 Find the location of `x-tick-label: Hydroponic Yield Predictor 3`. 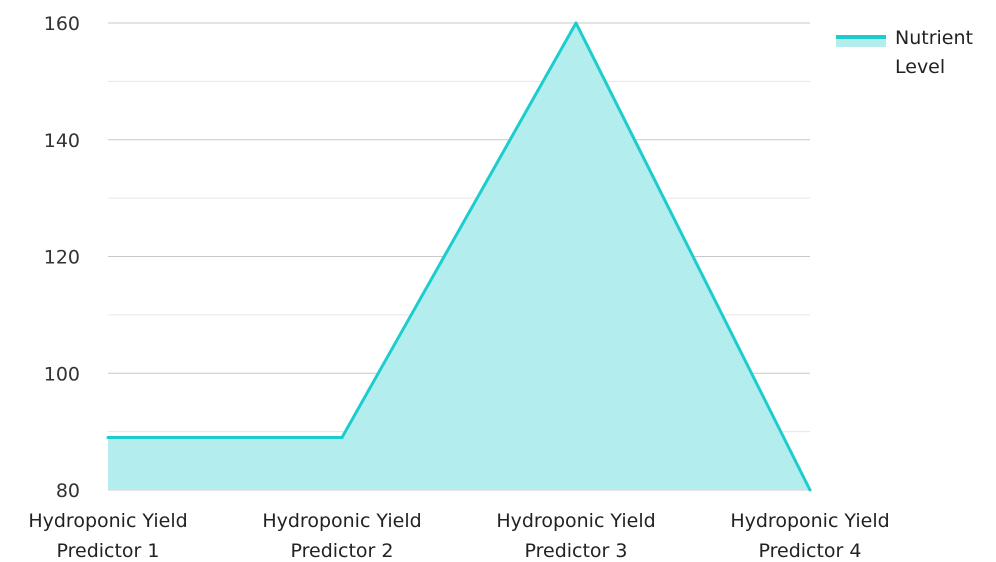

x-tick-label: Hydroponic Yield Predictor 3 is located at coordinates (575, 536).